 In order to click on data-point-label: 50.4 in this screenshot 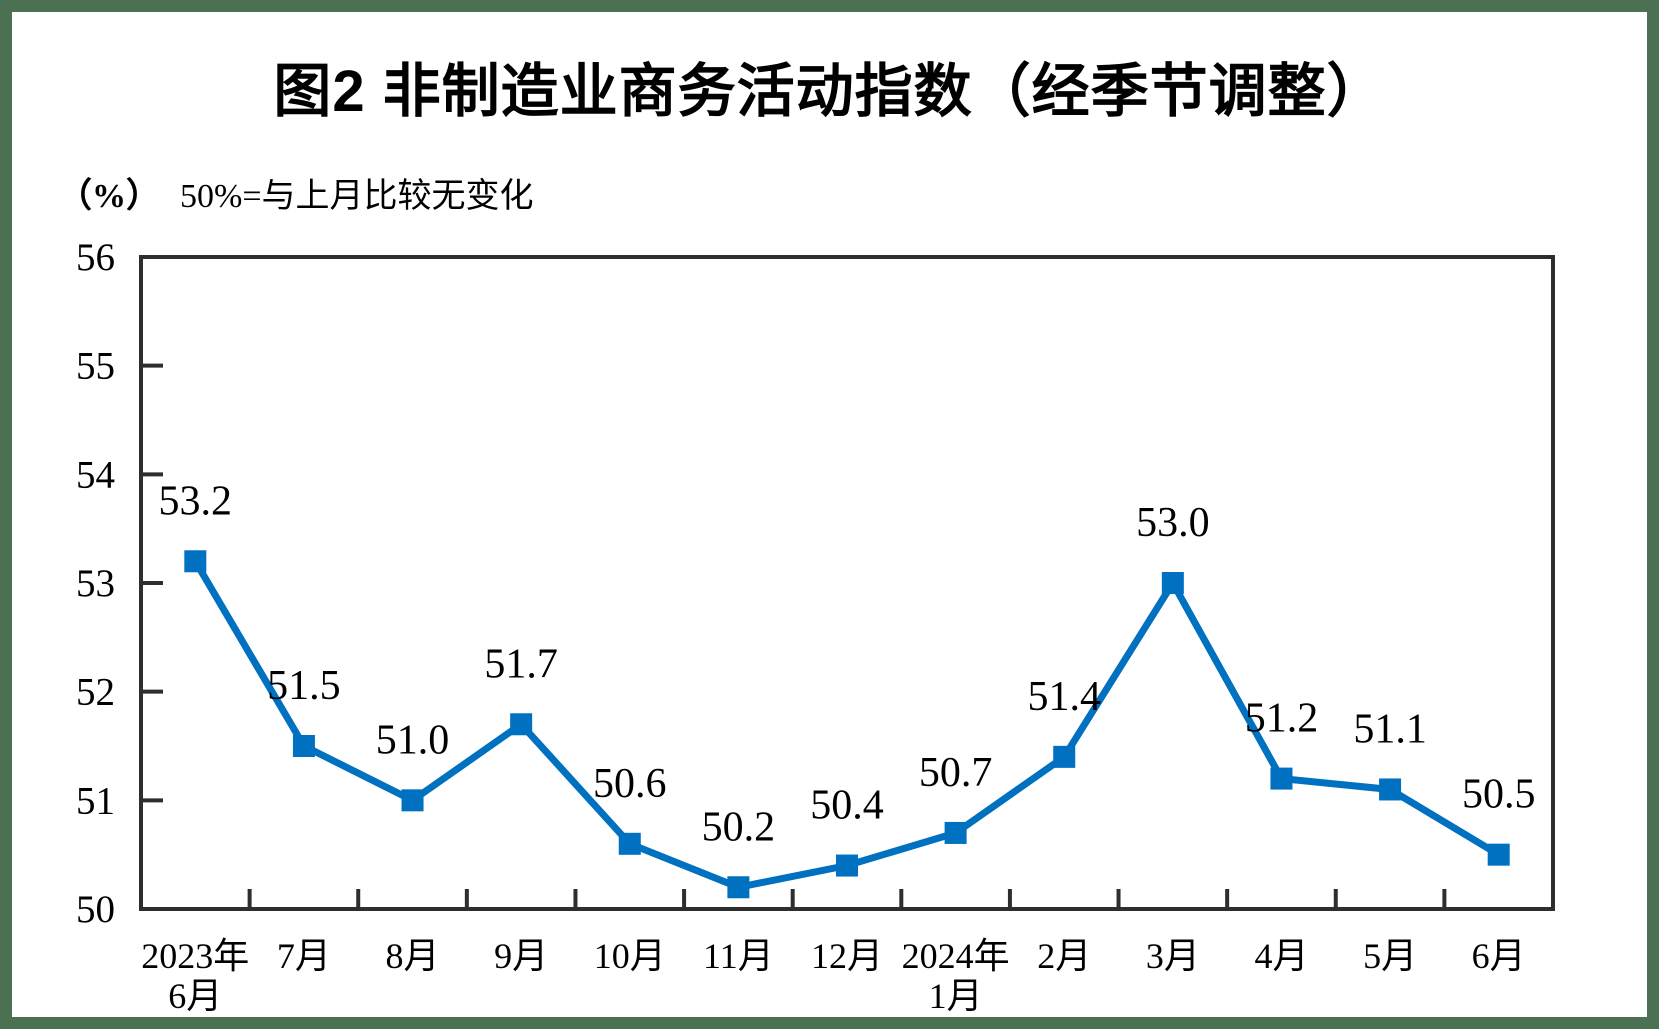, I will do `click(847, 806)`.